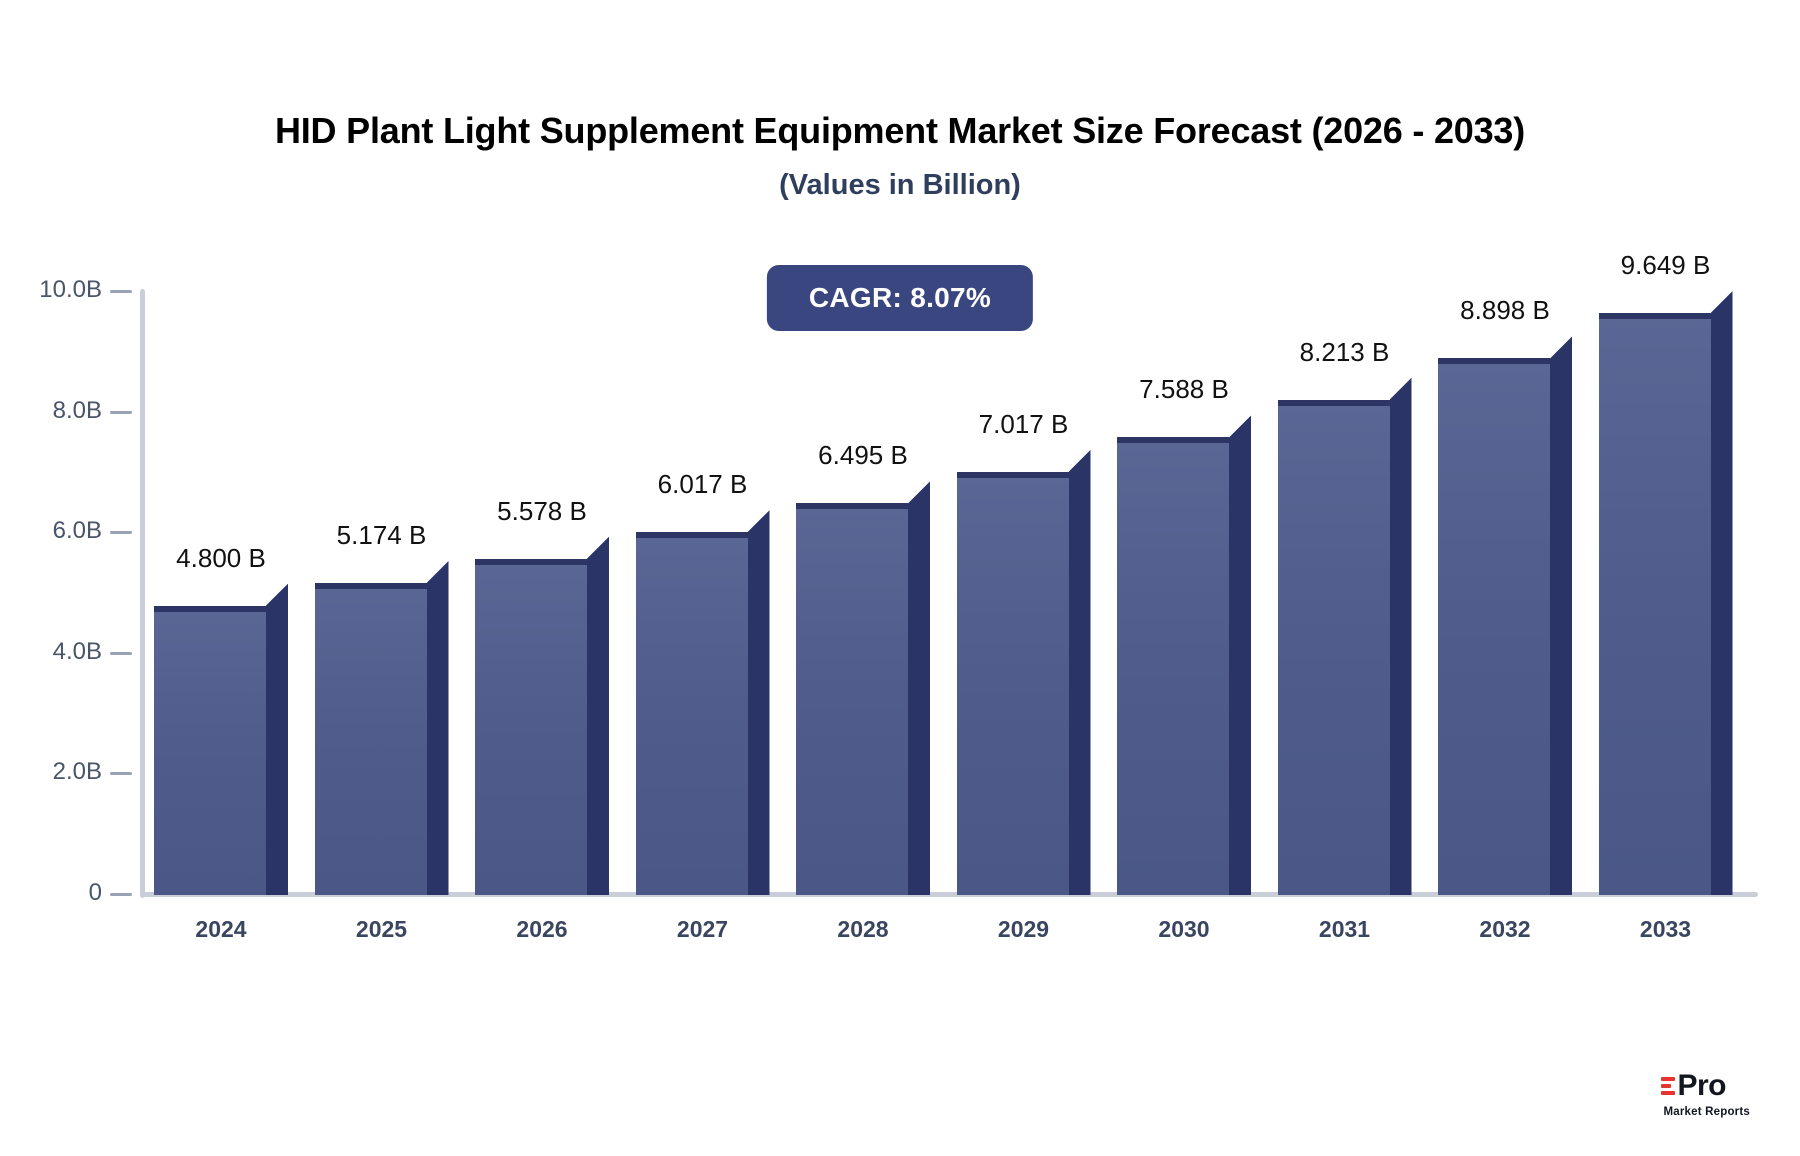  I want to click on bar-value-label: 7.017 B, so click(1023, 423).